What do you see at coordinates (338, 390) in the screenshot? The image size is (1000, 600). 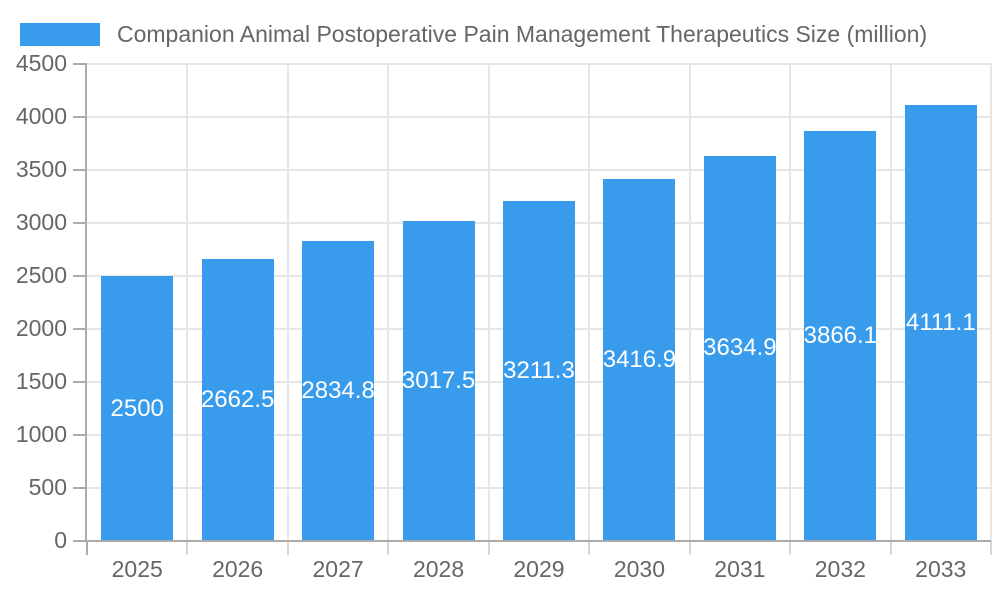 I see `bar-2027` at bounding box center [338, 390].